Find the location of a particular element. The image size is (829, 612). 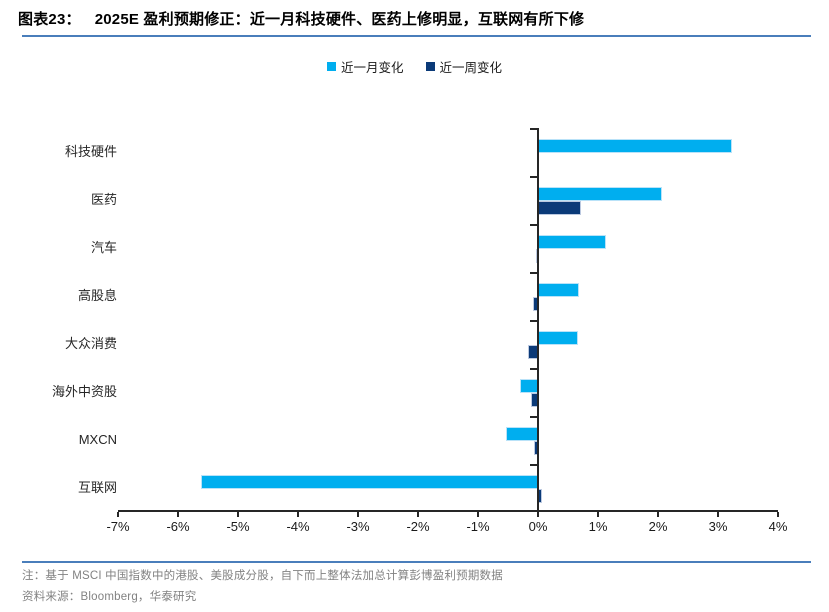

x-tick-label: -5% is located at coordinates (238, 526).